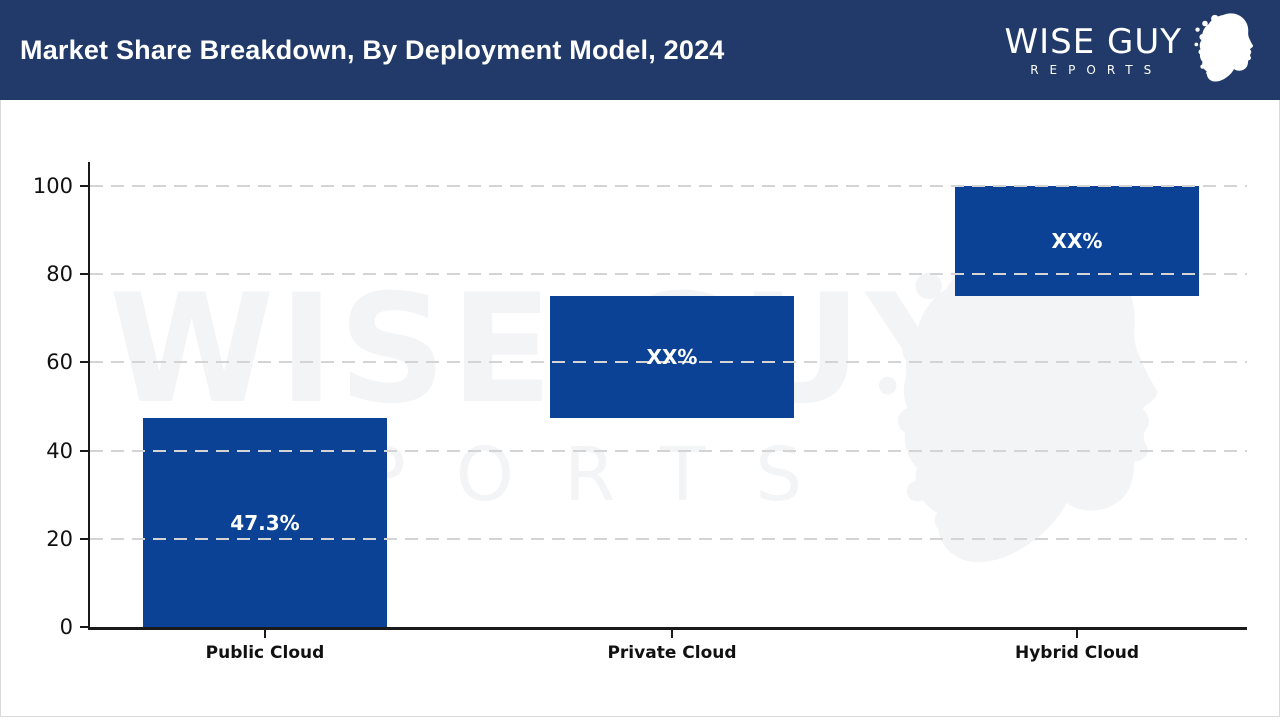 Image resolution: width=1280 pixels, height=720 pixels. What do you see at coordinates (1096, 69) in the screenshot?
I see `brand-subtitle: REPORTS` at bounding box center [1096, 69].